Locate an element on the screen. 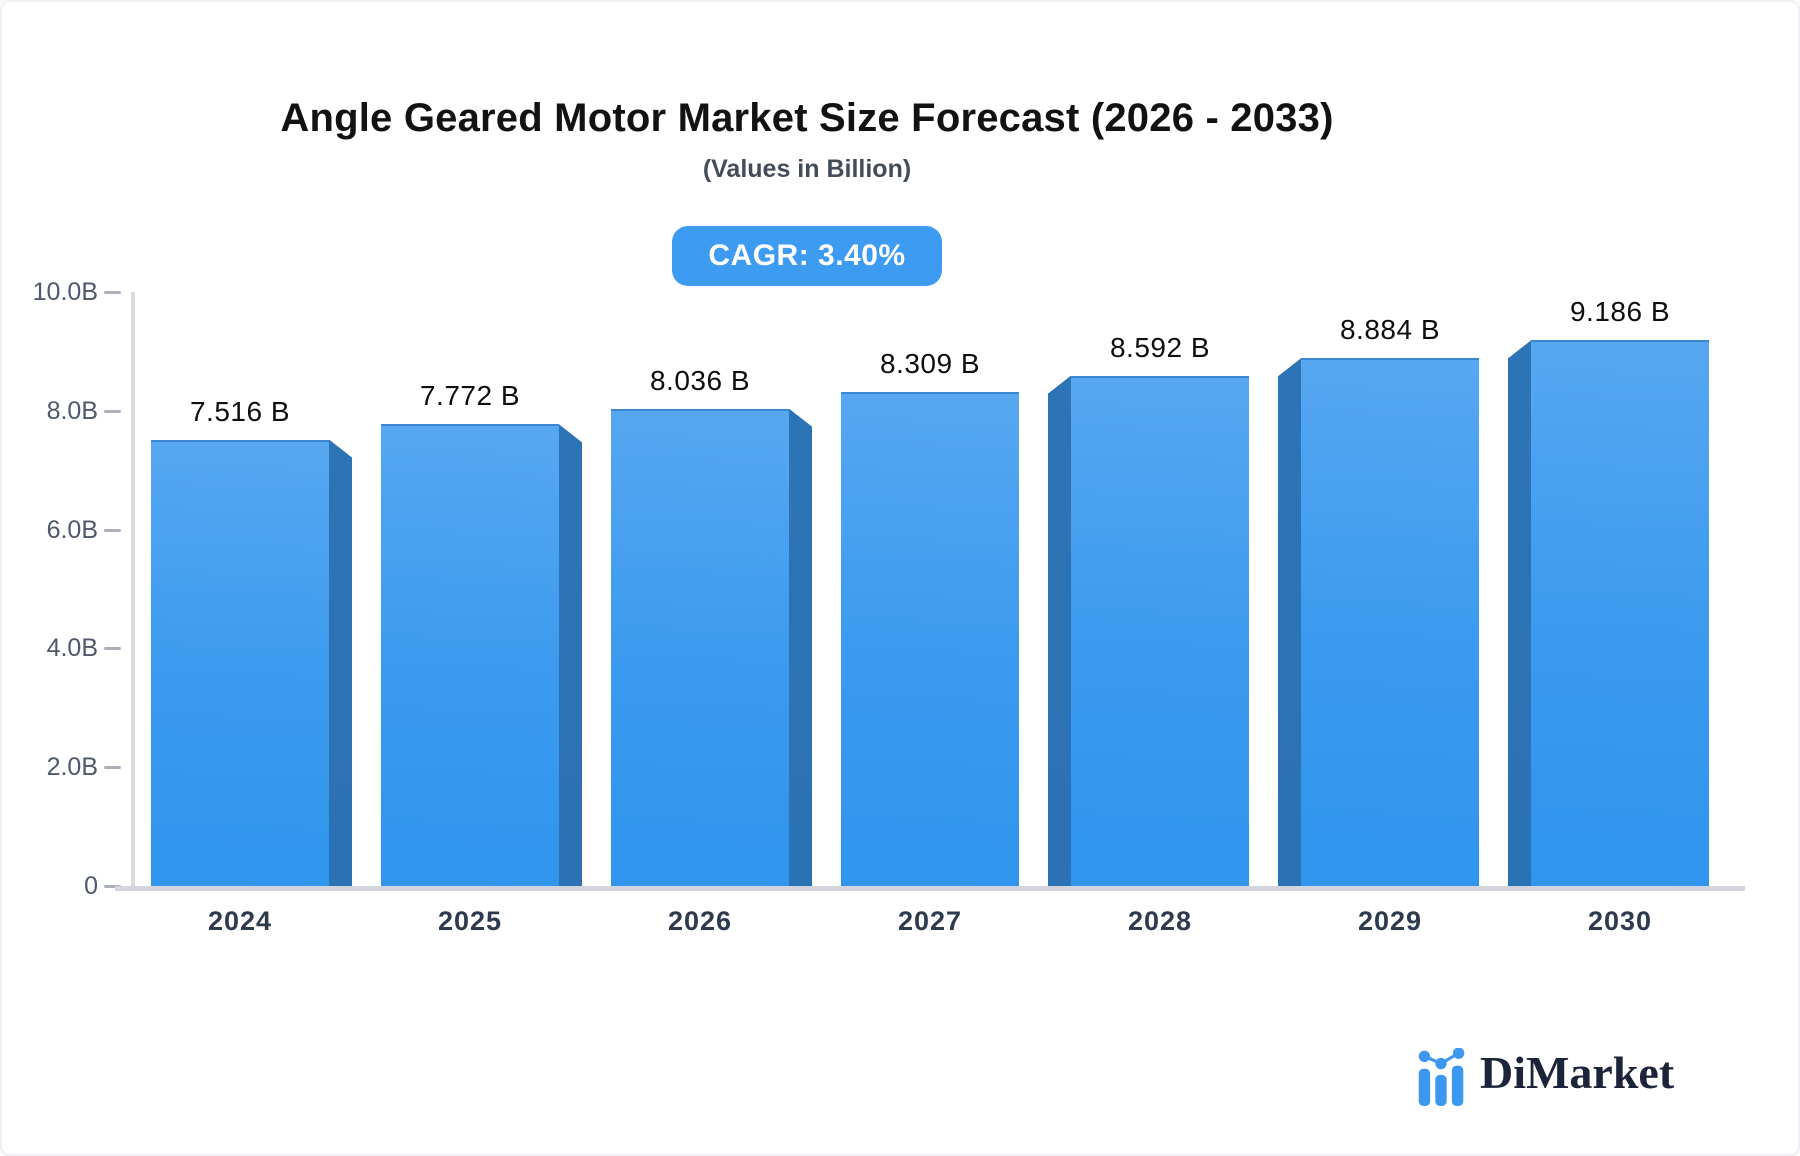 The height and width of the screenshot is (1156, 1800). x-axis-label: 2027 is located at coordinates (930, 921).